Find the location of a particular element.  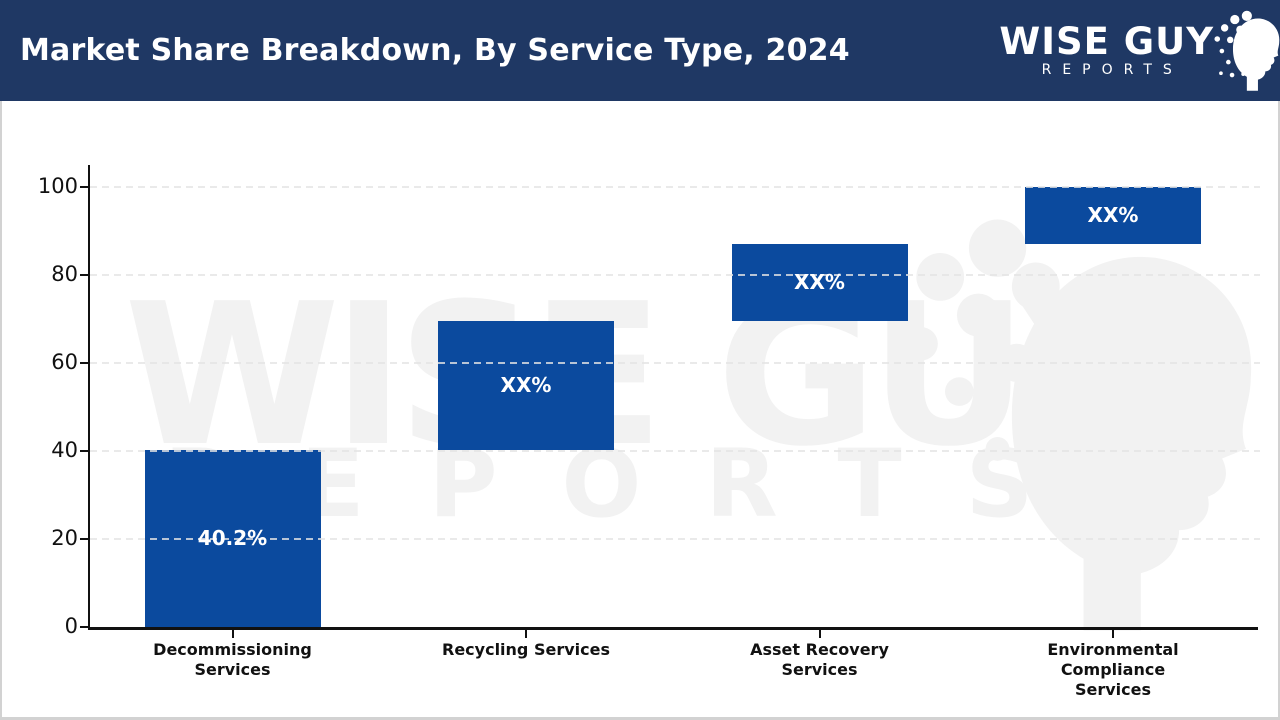

x-category-label-line: Recycling Services is located at coordinates (526, 649).